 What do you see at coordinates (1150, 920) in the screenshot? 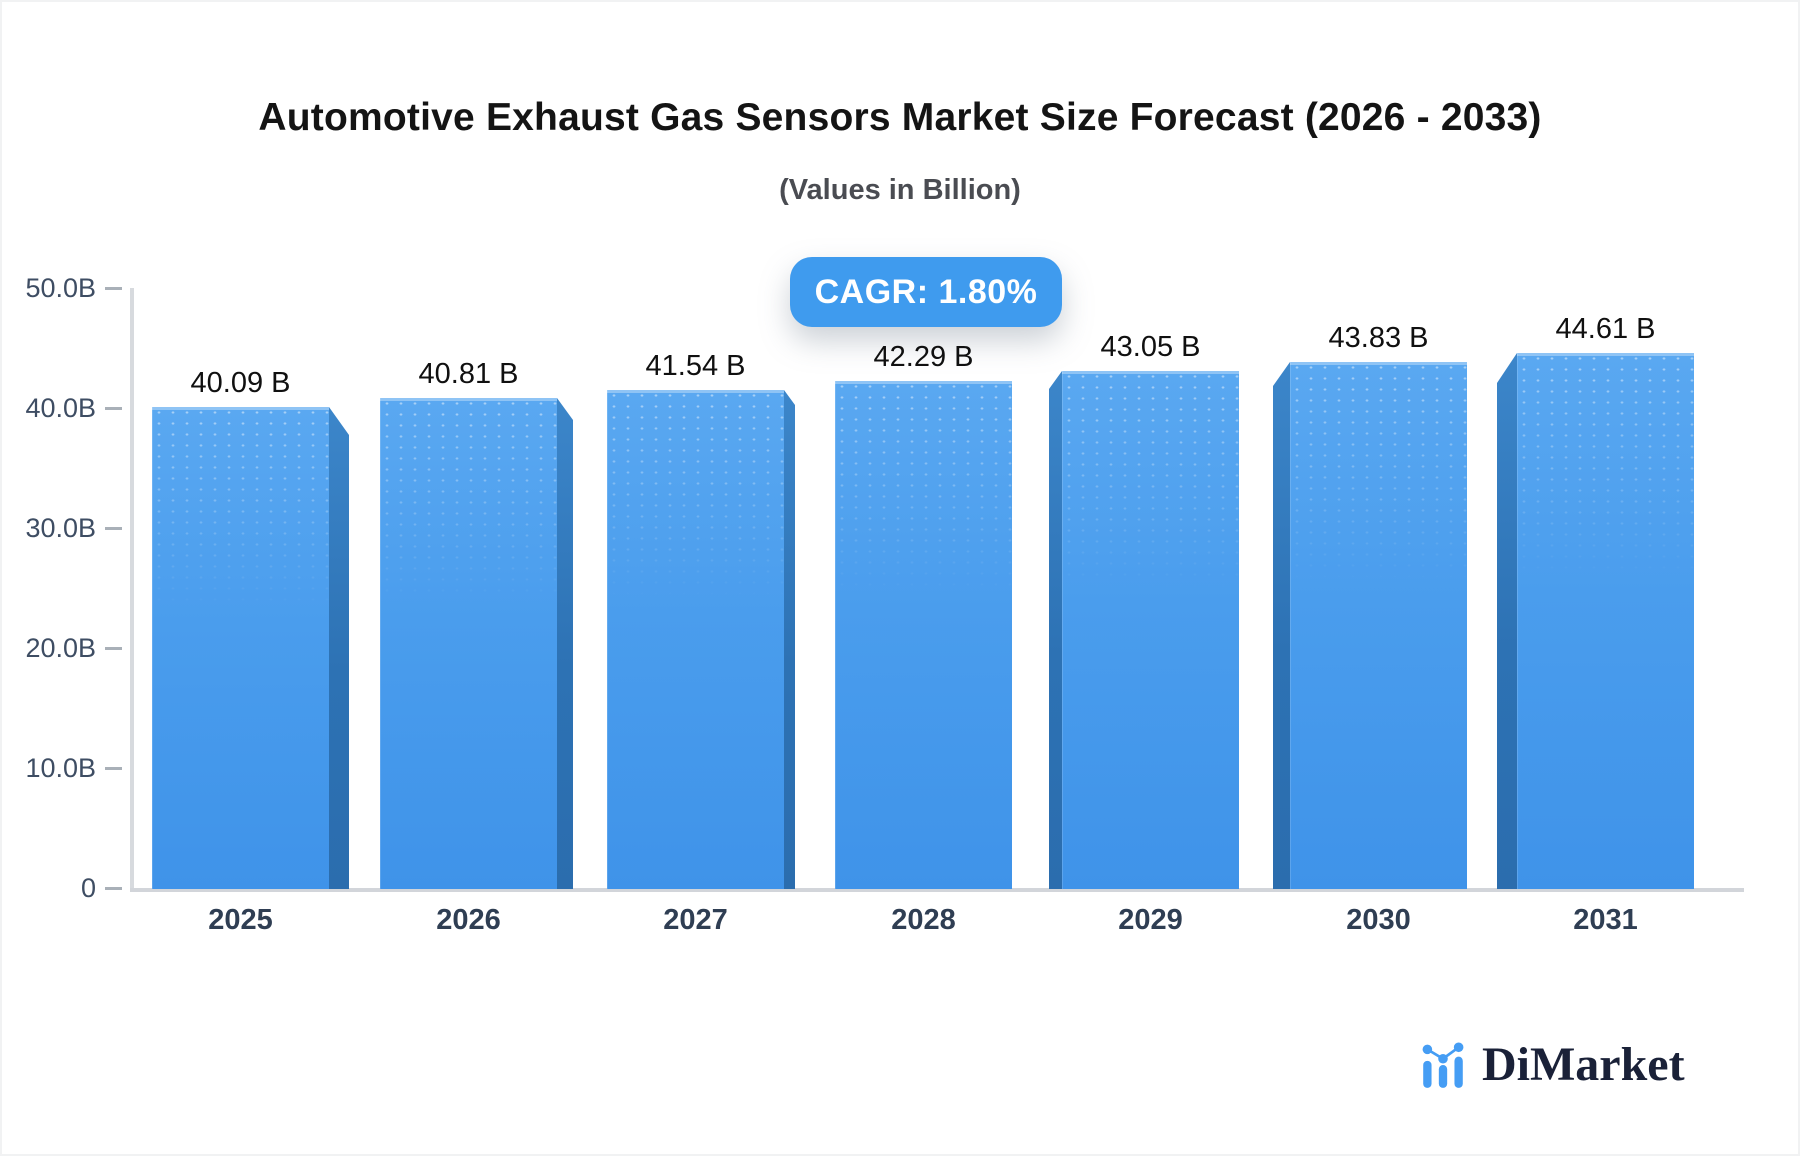
I see `x-axis-label: 2029` at bounding box center [1150, 920].